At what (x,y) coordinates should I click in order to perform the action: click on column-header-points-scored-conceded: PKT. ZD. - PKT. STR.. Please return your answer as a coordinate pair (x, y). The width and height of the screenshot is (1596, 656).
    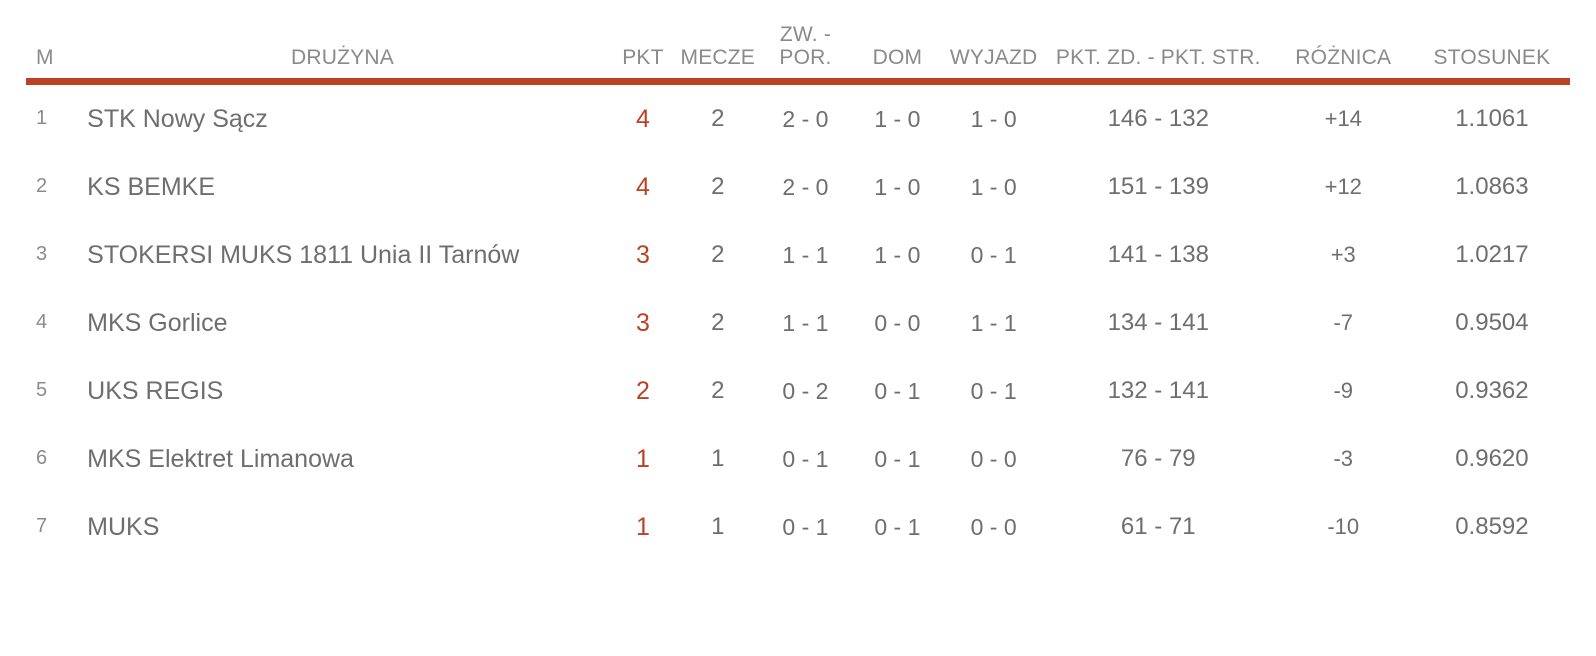
    Looking at the image, I should click on (1158, 58).